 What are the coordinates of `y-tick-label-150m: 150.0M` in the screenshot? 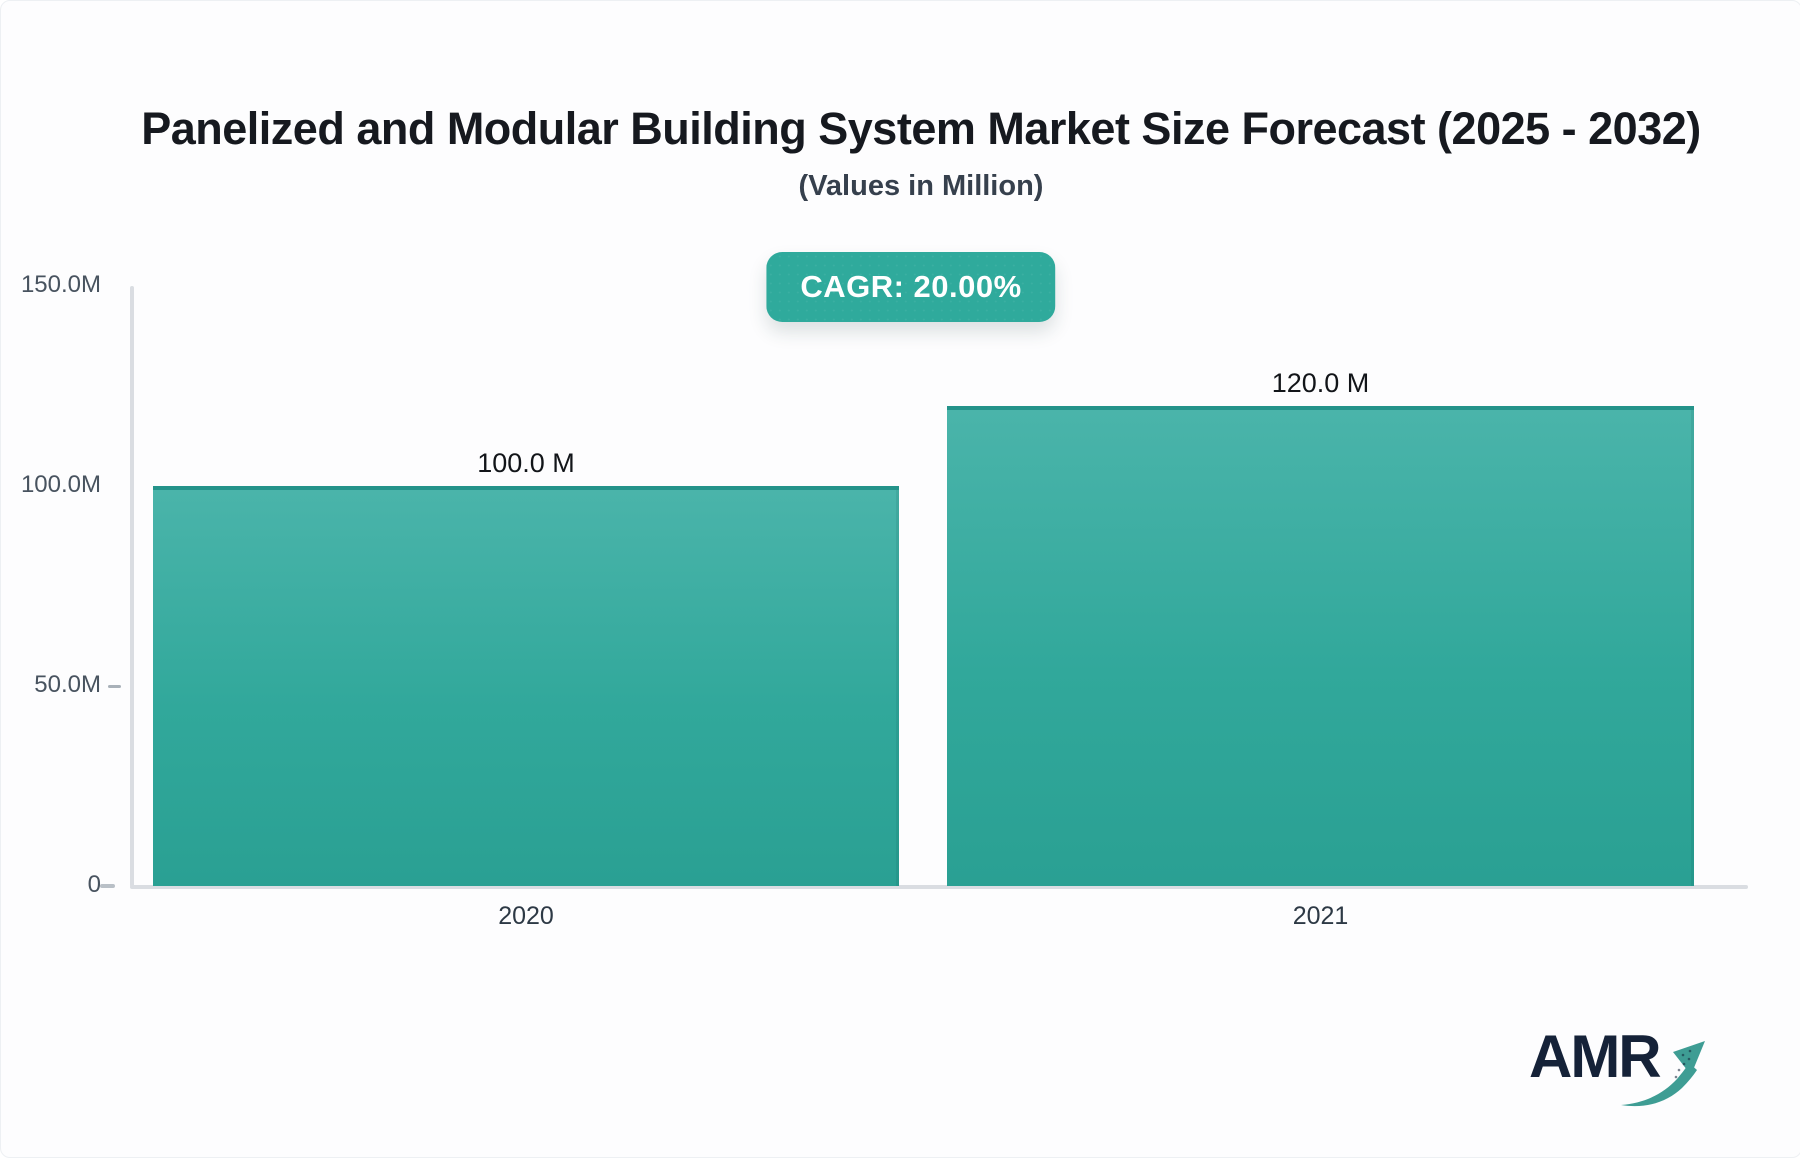 It's located at (60, 284).